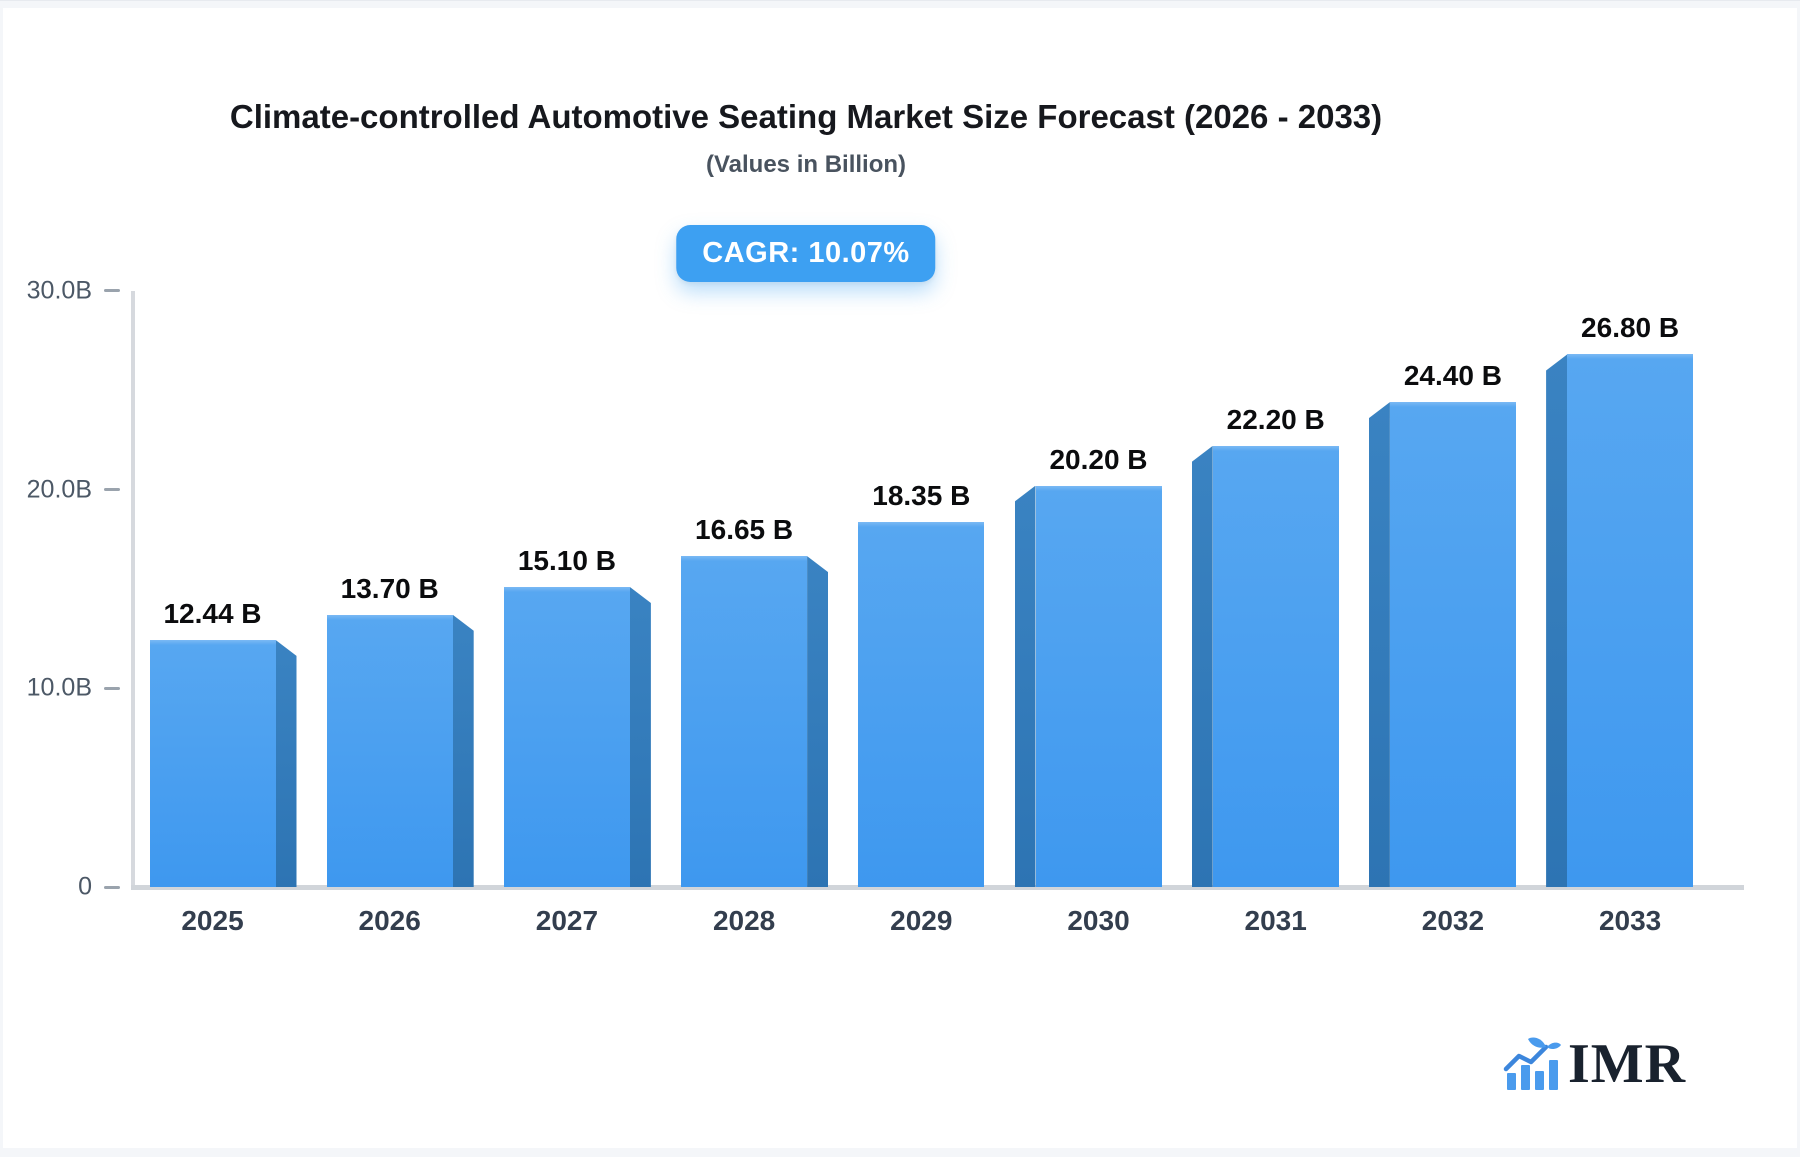 The image size is (1800, 1157). I want to click on x-tick-label: 2029, so click(921, 920).